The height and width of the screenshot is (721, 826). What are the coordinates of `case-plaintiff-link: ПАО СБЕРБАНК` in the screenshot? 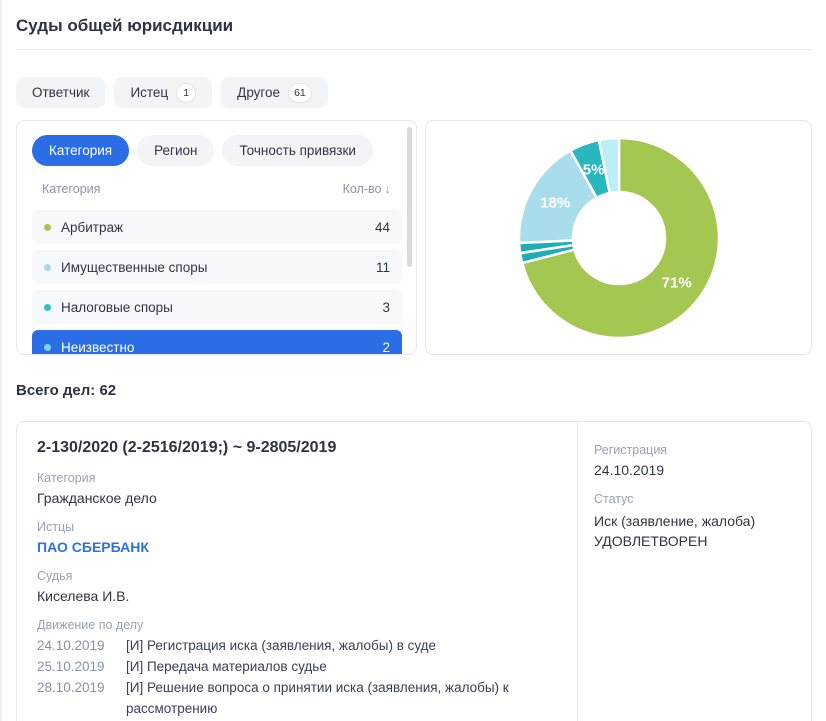 It's located at (93, 547).